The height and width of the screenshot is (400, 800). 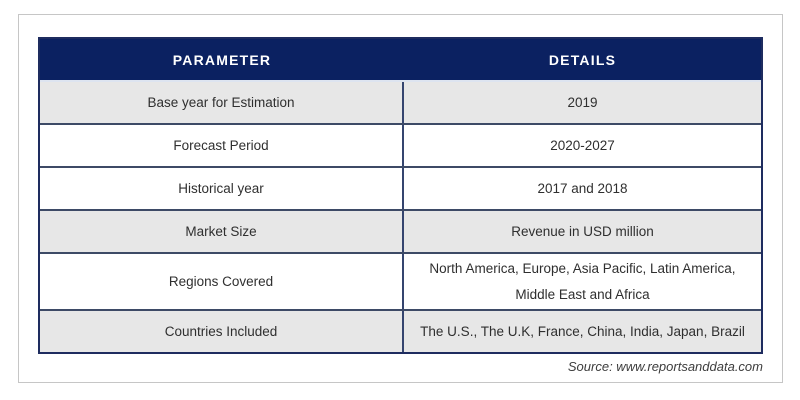 What do you see at coordinates (400, 60) in the screenshot?
I see `table-header-row: PARAMETER DETAILS` at bounding box center [400, 60].